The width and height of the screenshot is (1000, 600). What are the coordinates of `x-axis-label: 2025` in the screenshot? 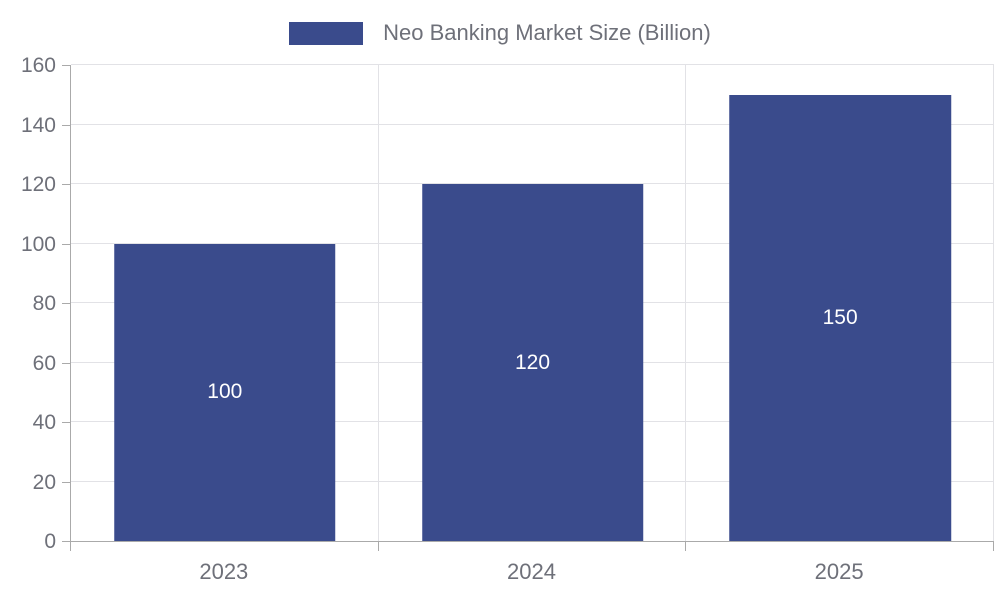 It's located at (839, 571).